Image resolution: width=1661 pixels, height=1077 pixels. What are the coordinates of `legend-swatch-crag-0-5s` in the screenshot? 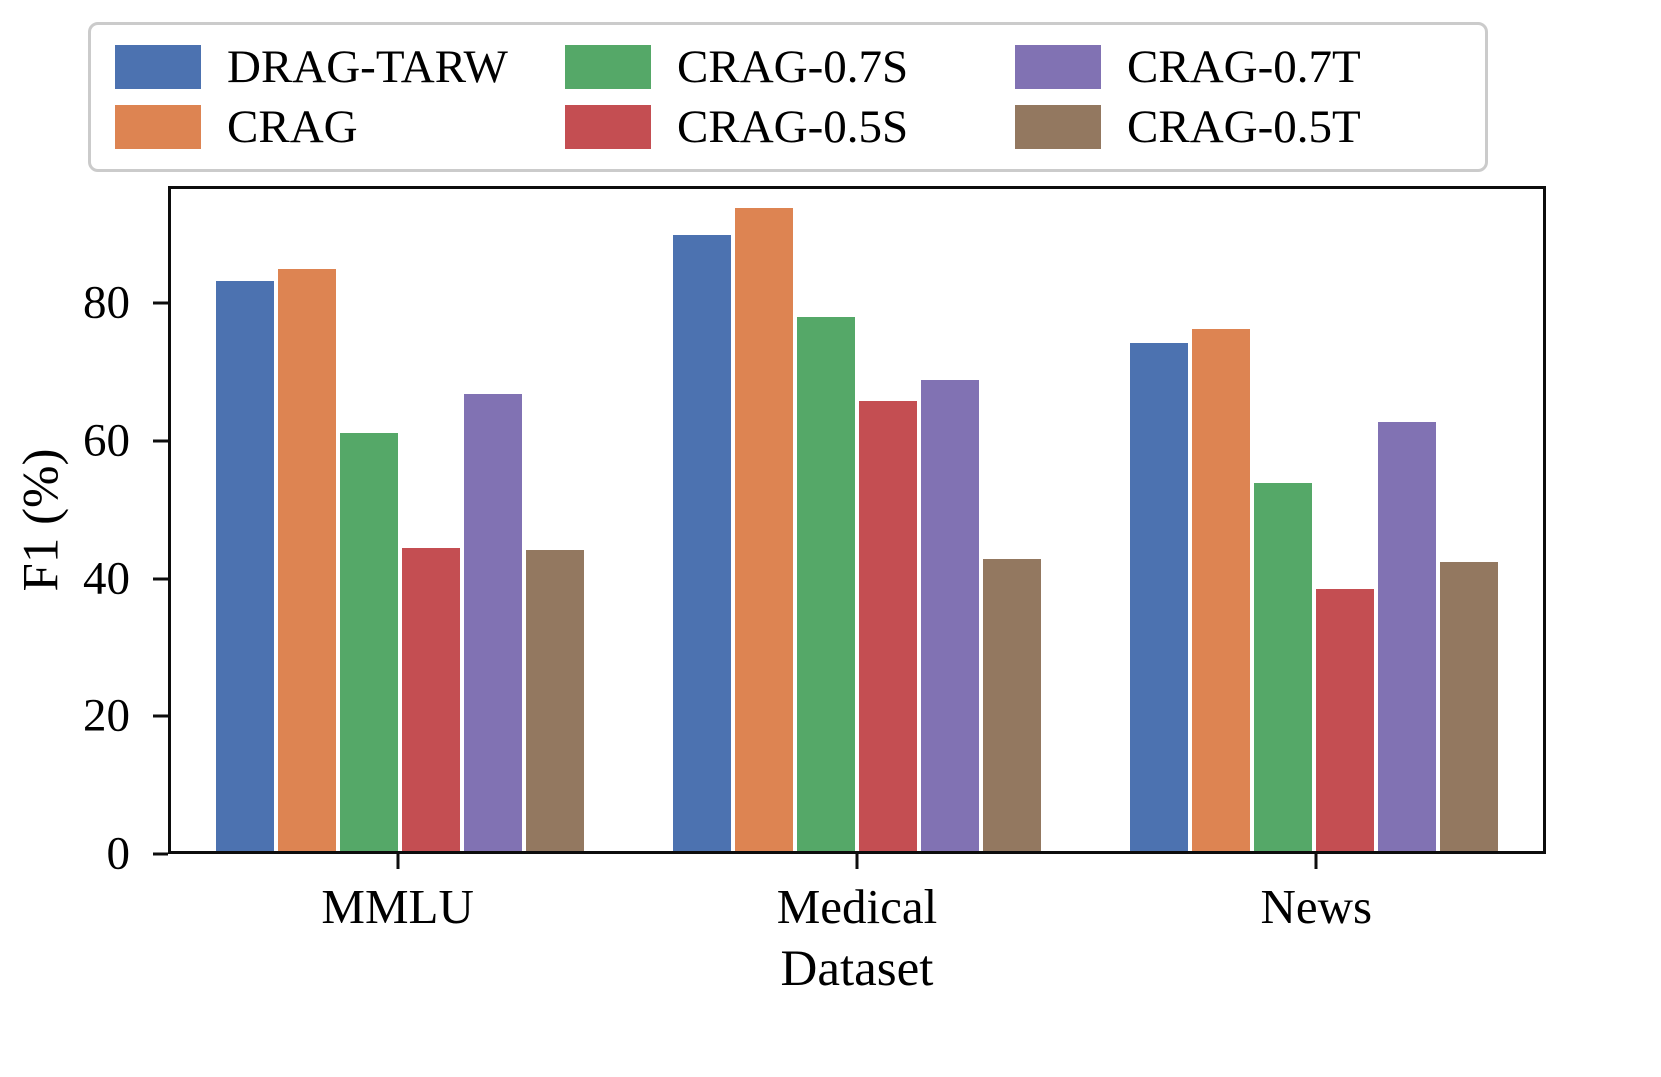 It's located at (608, 127).